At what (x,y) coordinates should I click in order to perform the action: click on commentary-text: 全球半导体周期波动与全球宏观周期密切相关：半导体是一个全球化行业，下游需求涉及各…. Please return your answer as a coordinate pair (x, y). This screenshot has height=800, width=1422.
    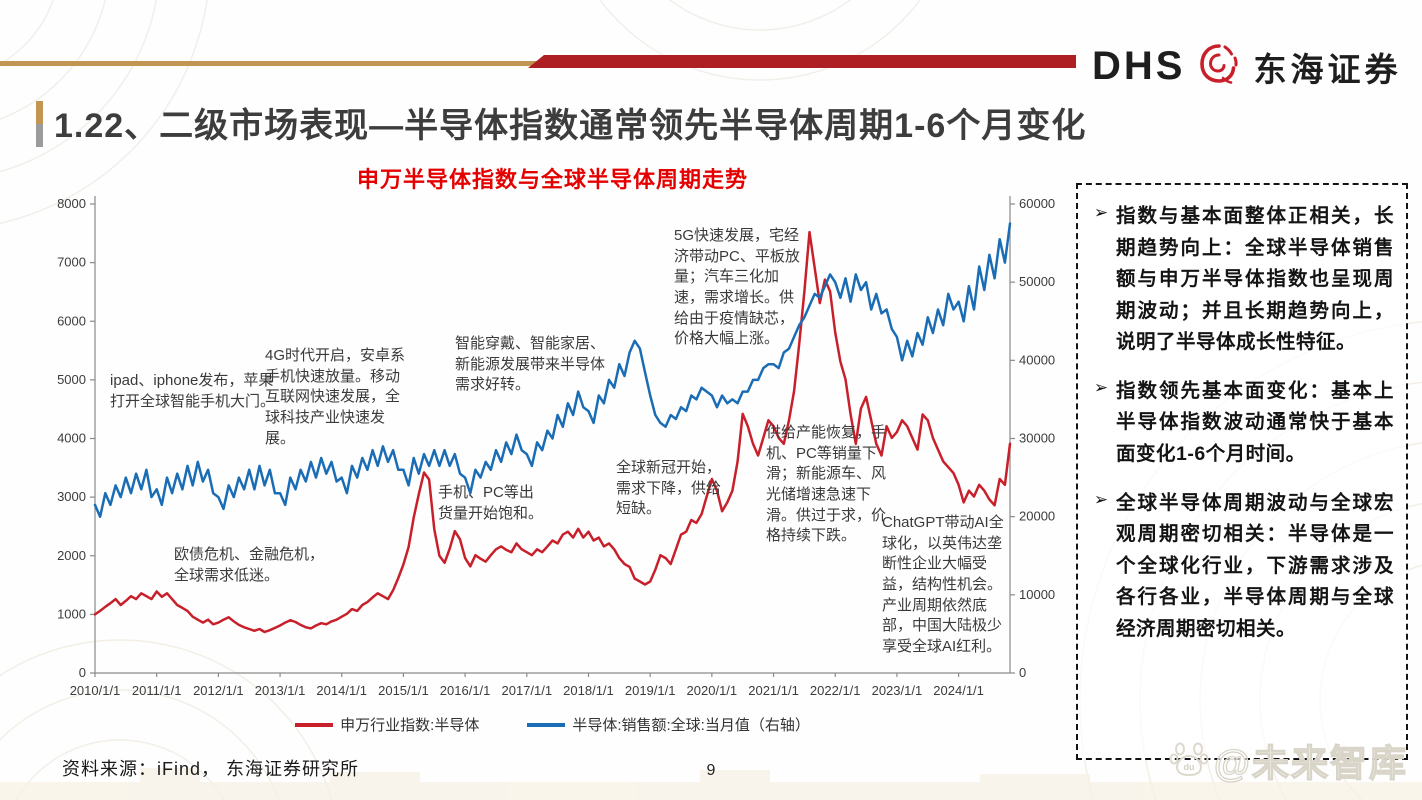
    Looking at the image, I should click on (1255, 565).